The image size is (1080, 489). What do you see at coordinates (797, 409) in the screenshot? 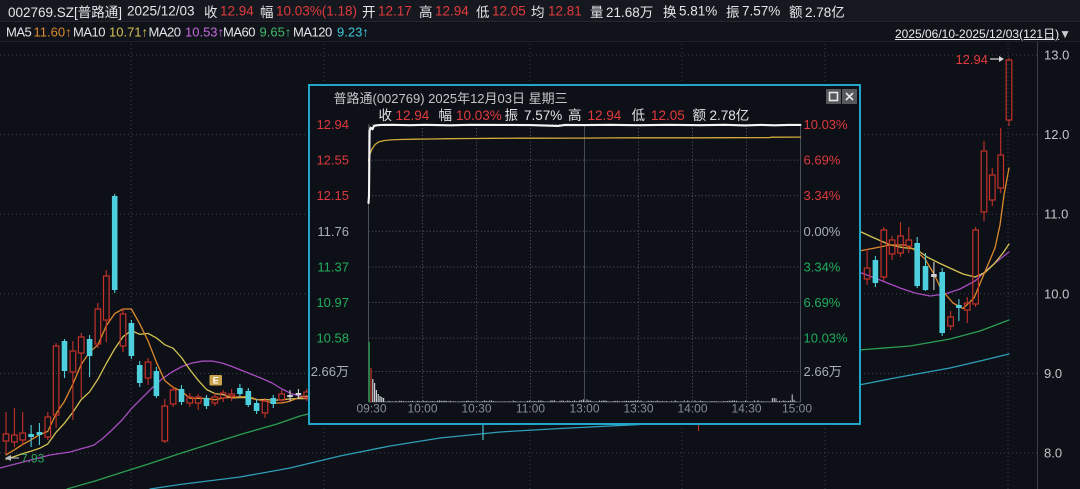
I see `svg-text: 15:00` at bounding box center [797, 409].